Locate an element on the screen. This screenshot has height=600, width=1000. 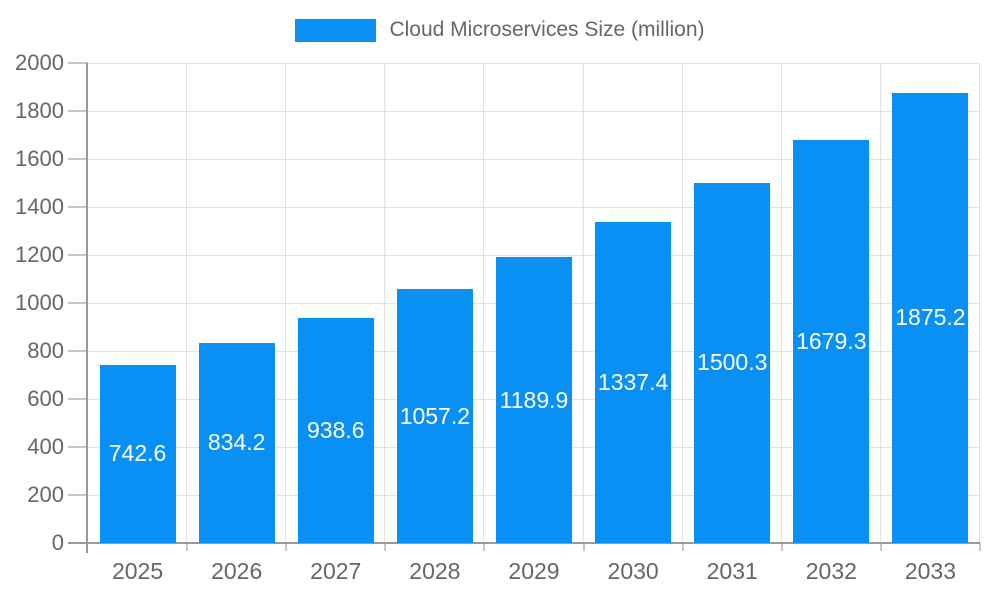
x-axis-label: 2030 is located at coordinates (633, 571).